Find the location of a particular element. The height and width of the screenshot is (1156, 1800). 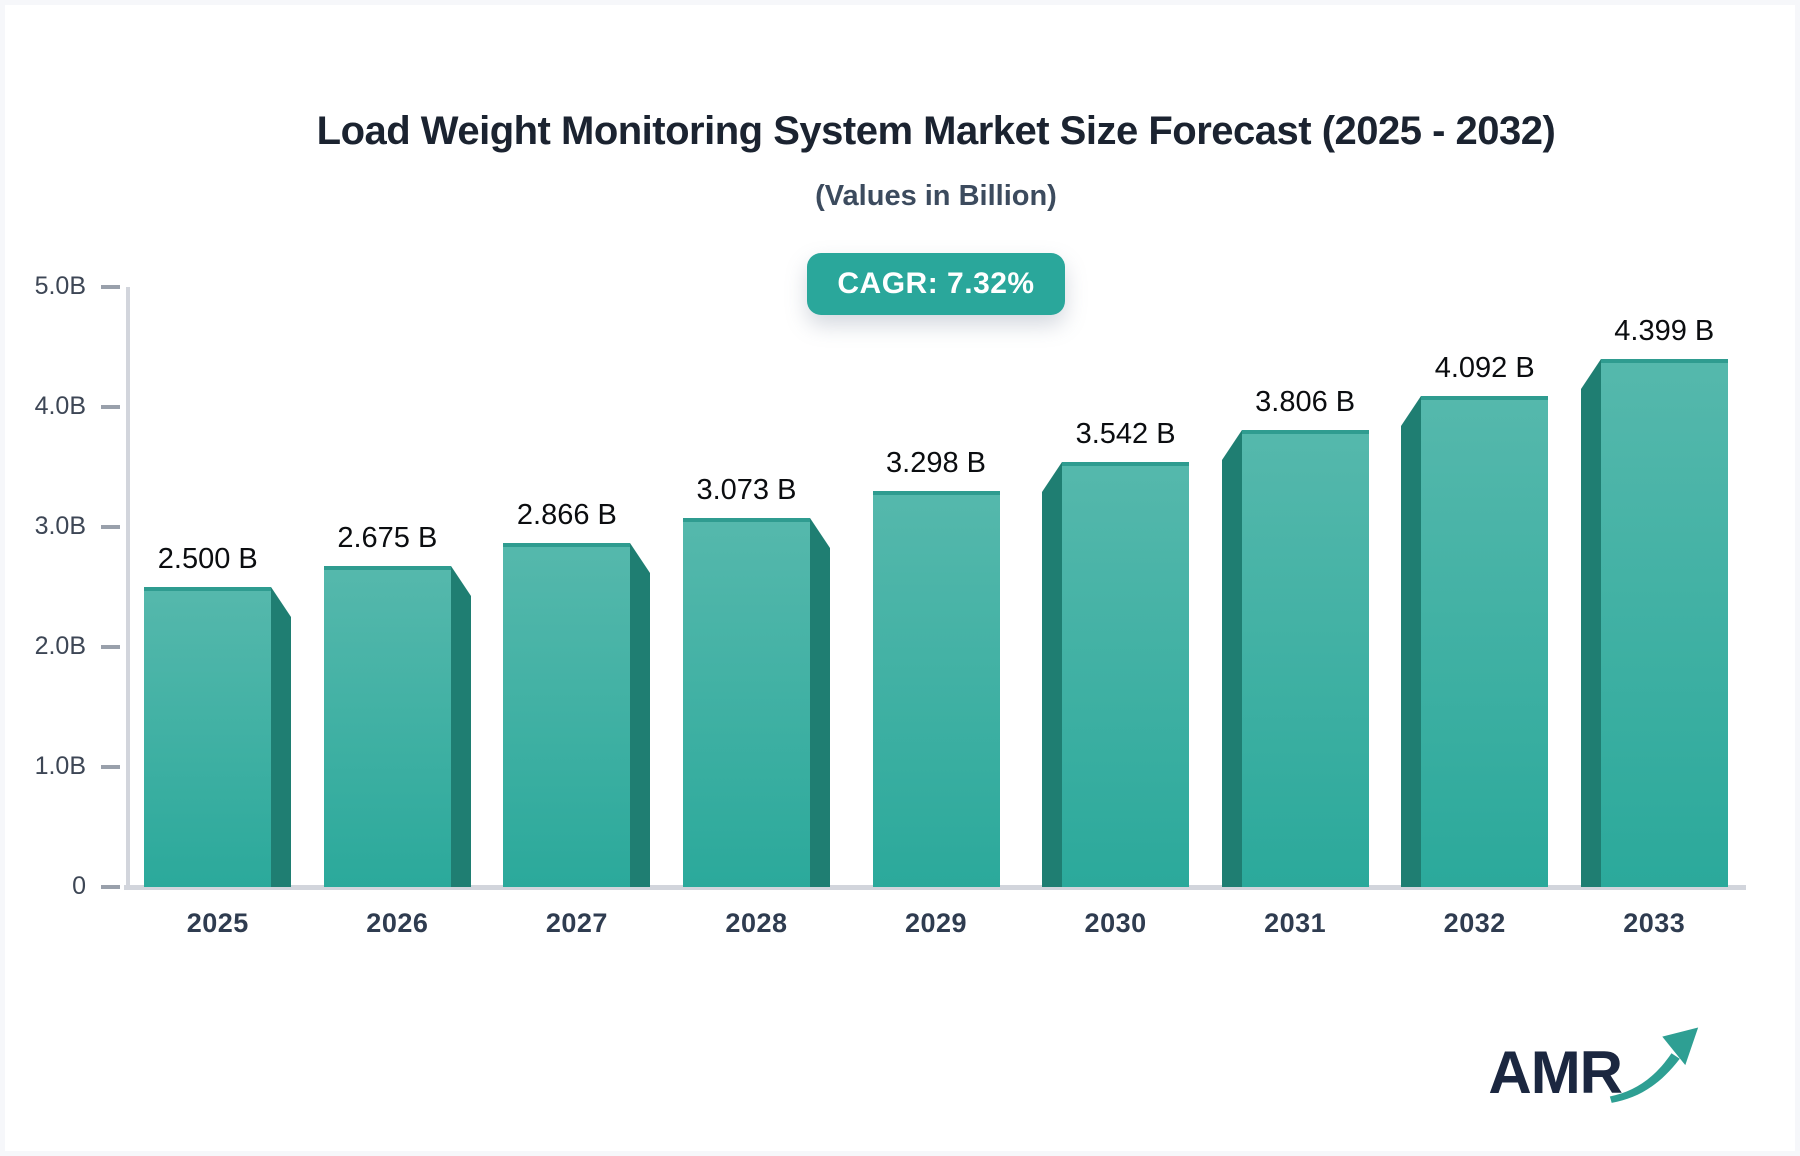

bar-value-label-2033: 4.399 B is located at coordinates (1664, 331).